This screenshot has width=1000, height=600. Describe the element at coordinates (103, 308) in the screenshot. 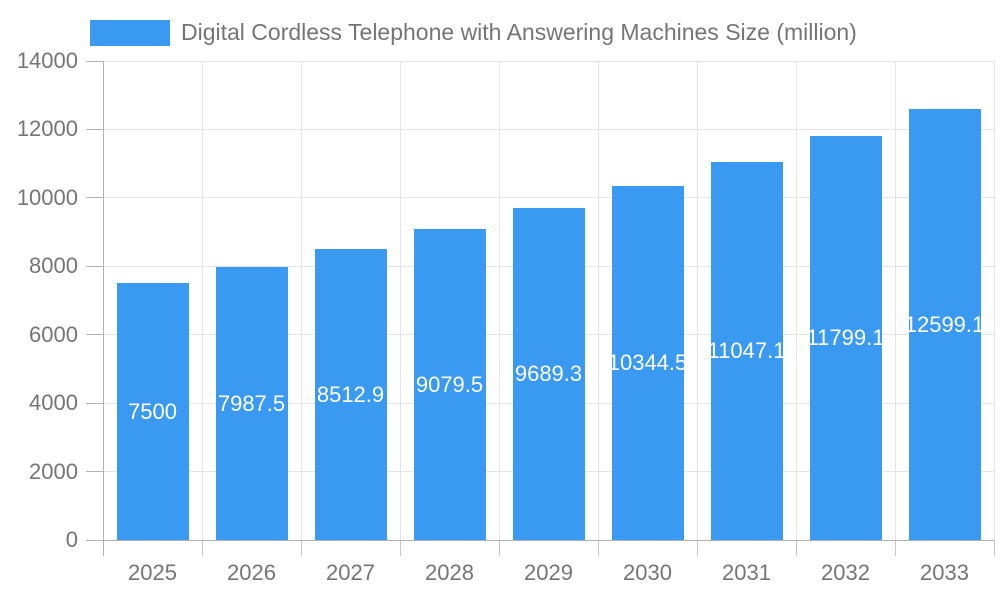

I see `y-axis-line` at that location.